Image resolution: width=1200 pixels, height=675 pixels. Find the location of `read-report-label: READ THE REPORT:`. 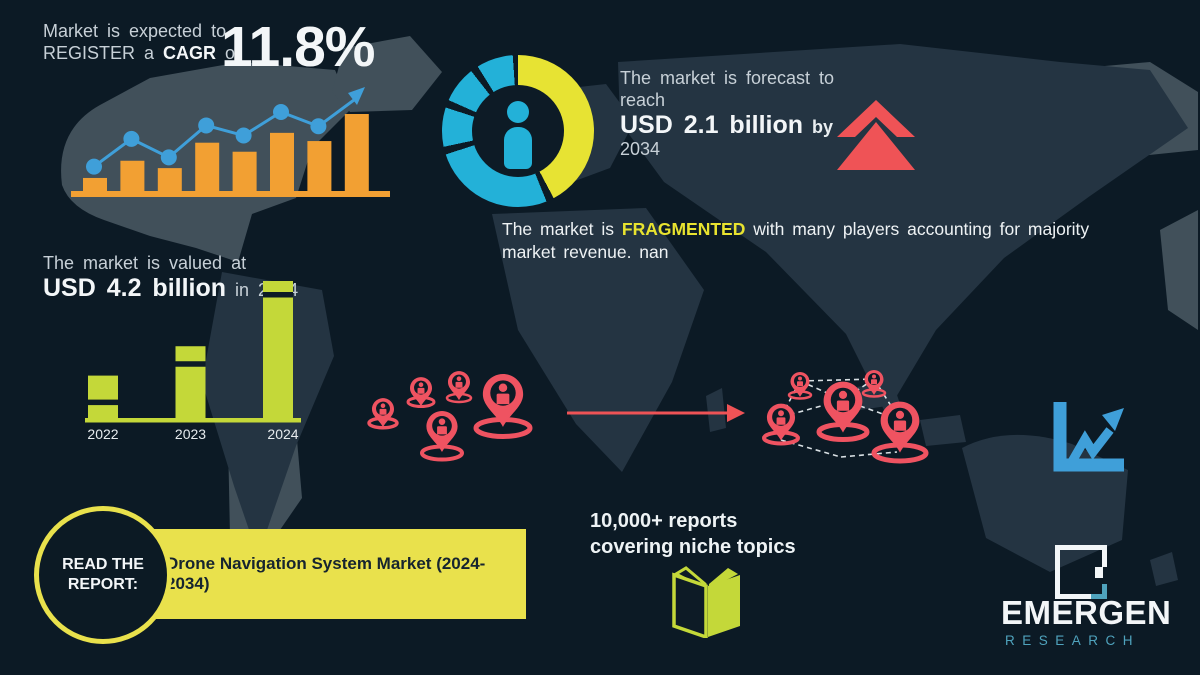

read-report-label: READ THE REPORT: is located at coordinates (103, 574).